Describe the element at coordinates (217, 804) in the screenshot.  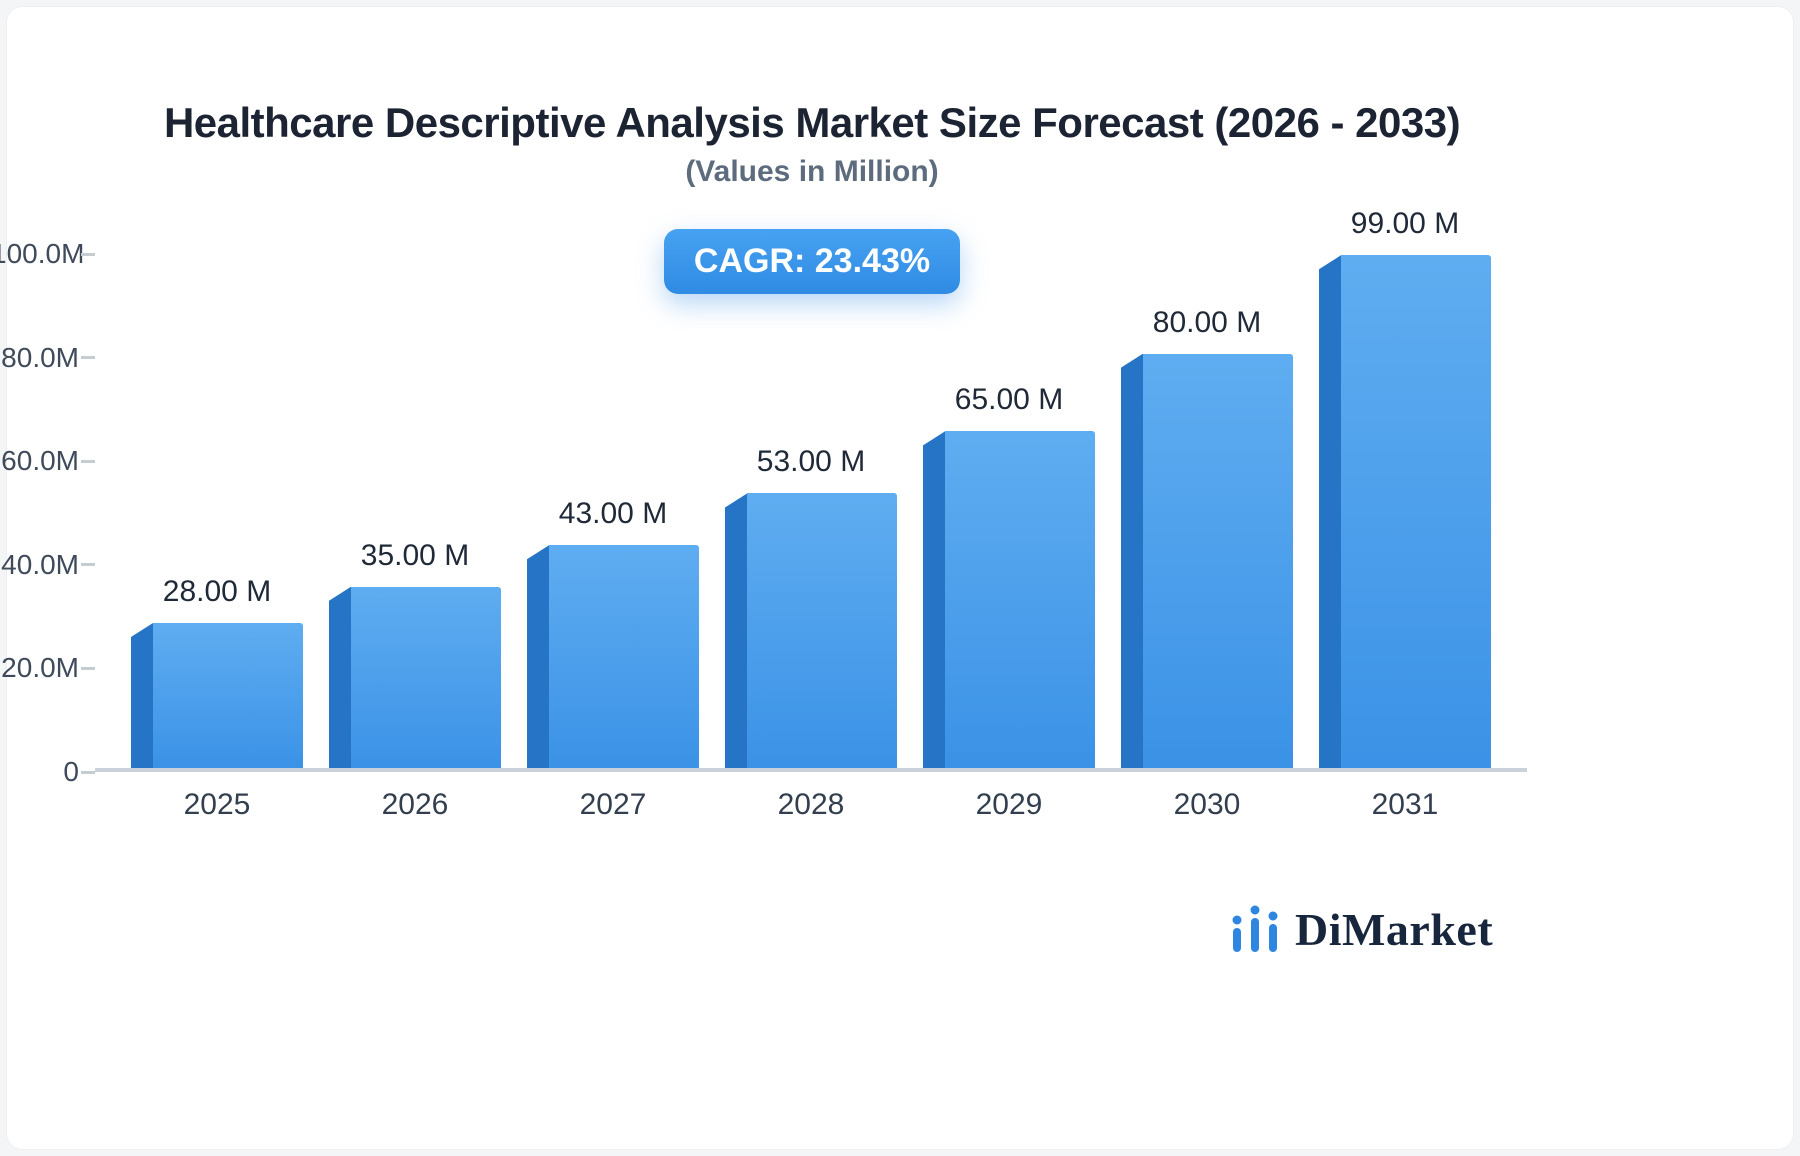
I see `x-axis-label: 2025` at that location.